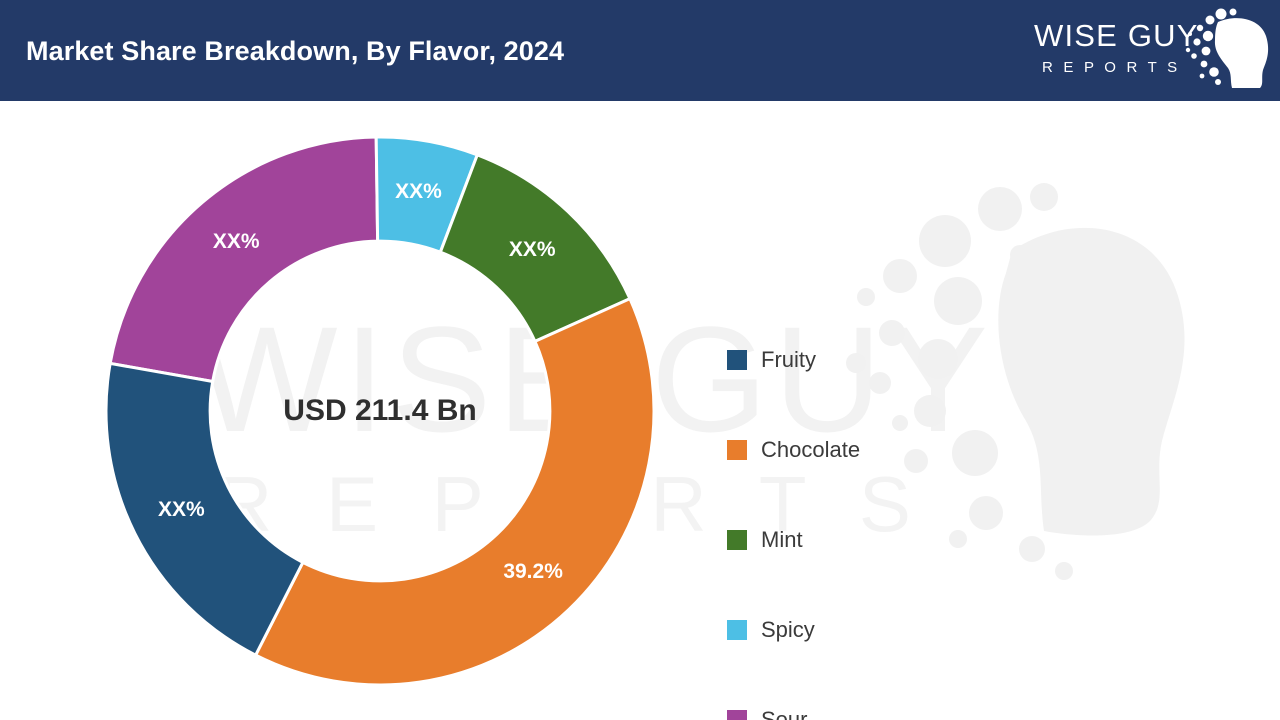 The image size is (1280, 720). I want to click on legend-label: Fruity, so click(788, 359).